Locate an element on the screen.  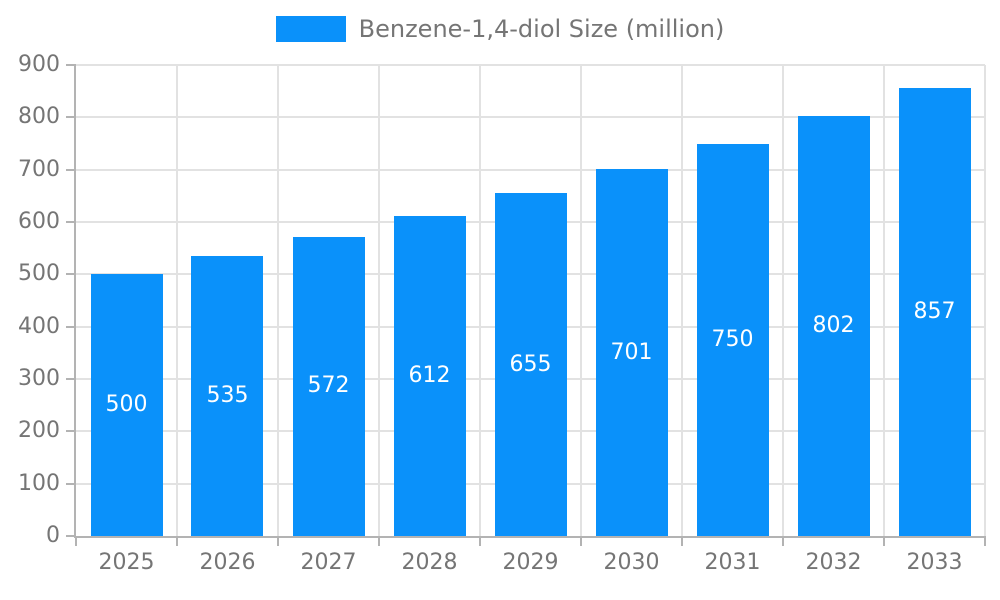
bar-value-label: 750 is located at coordinates (732, 339).